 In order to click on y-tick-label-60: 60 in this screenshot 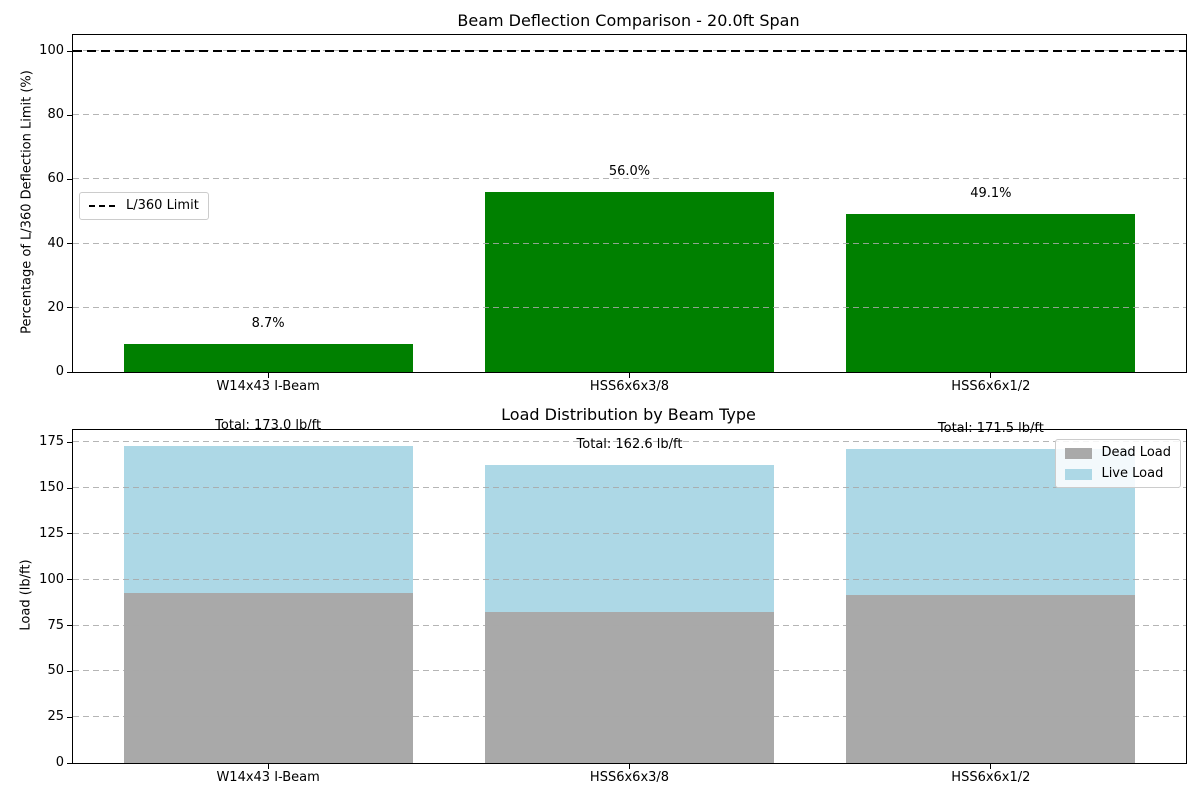, I will do `click(55, 179)`.